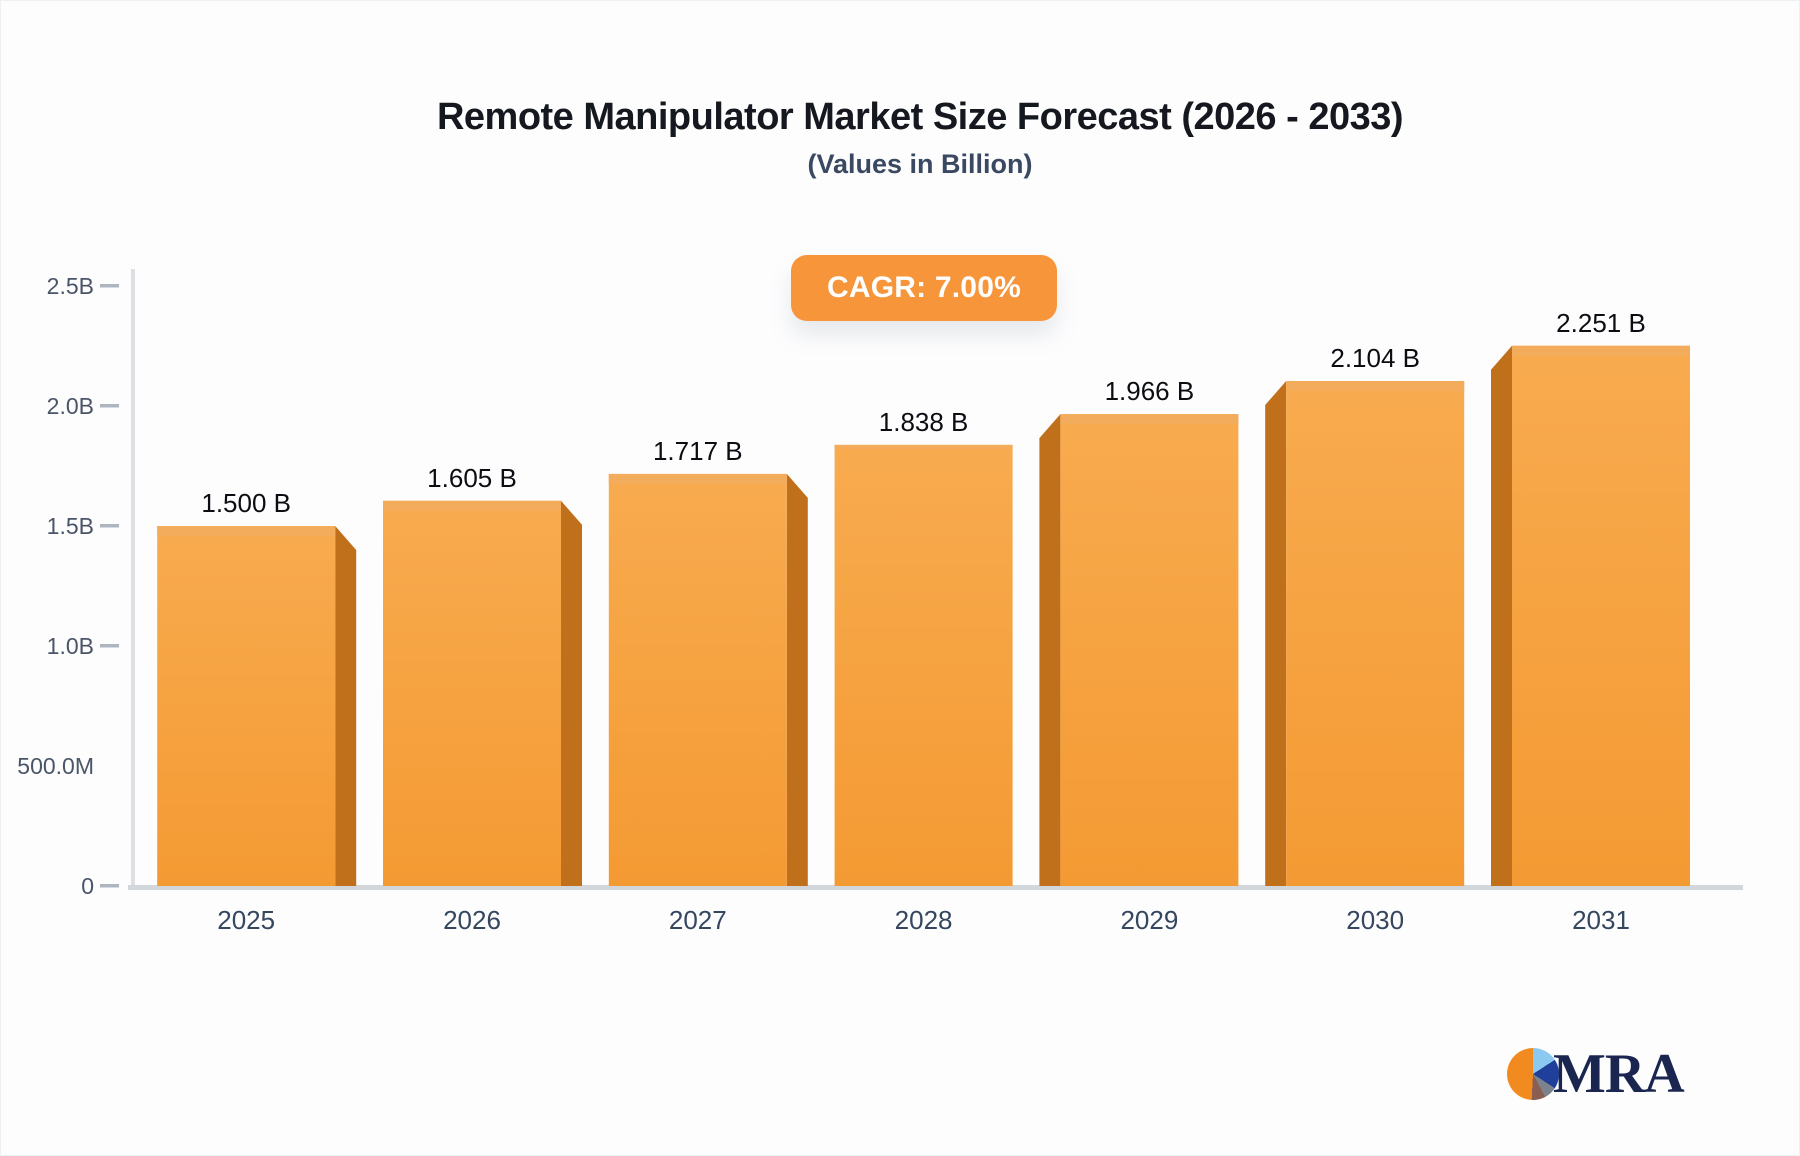  Describe the element at coordinates (87, 886) in the screenshot. I see `y-tick-label: 0` at that location.